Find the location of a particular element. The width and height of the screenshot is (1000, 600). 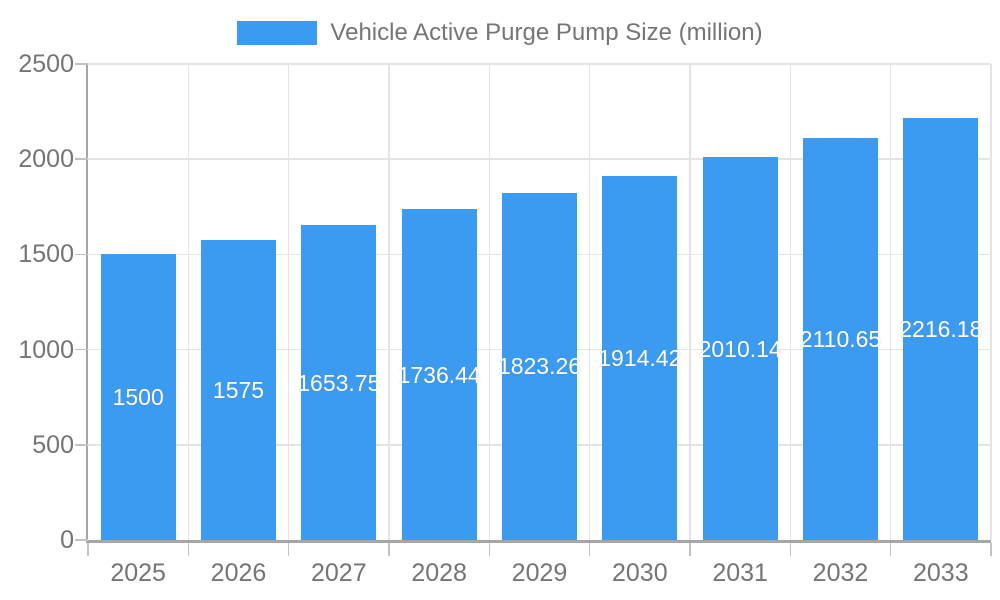

y-axis-label-1500: 1500 is located at coordinates (46, 254).